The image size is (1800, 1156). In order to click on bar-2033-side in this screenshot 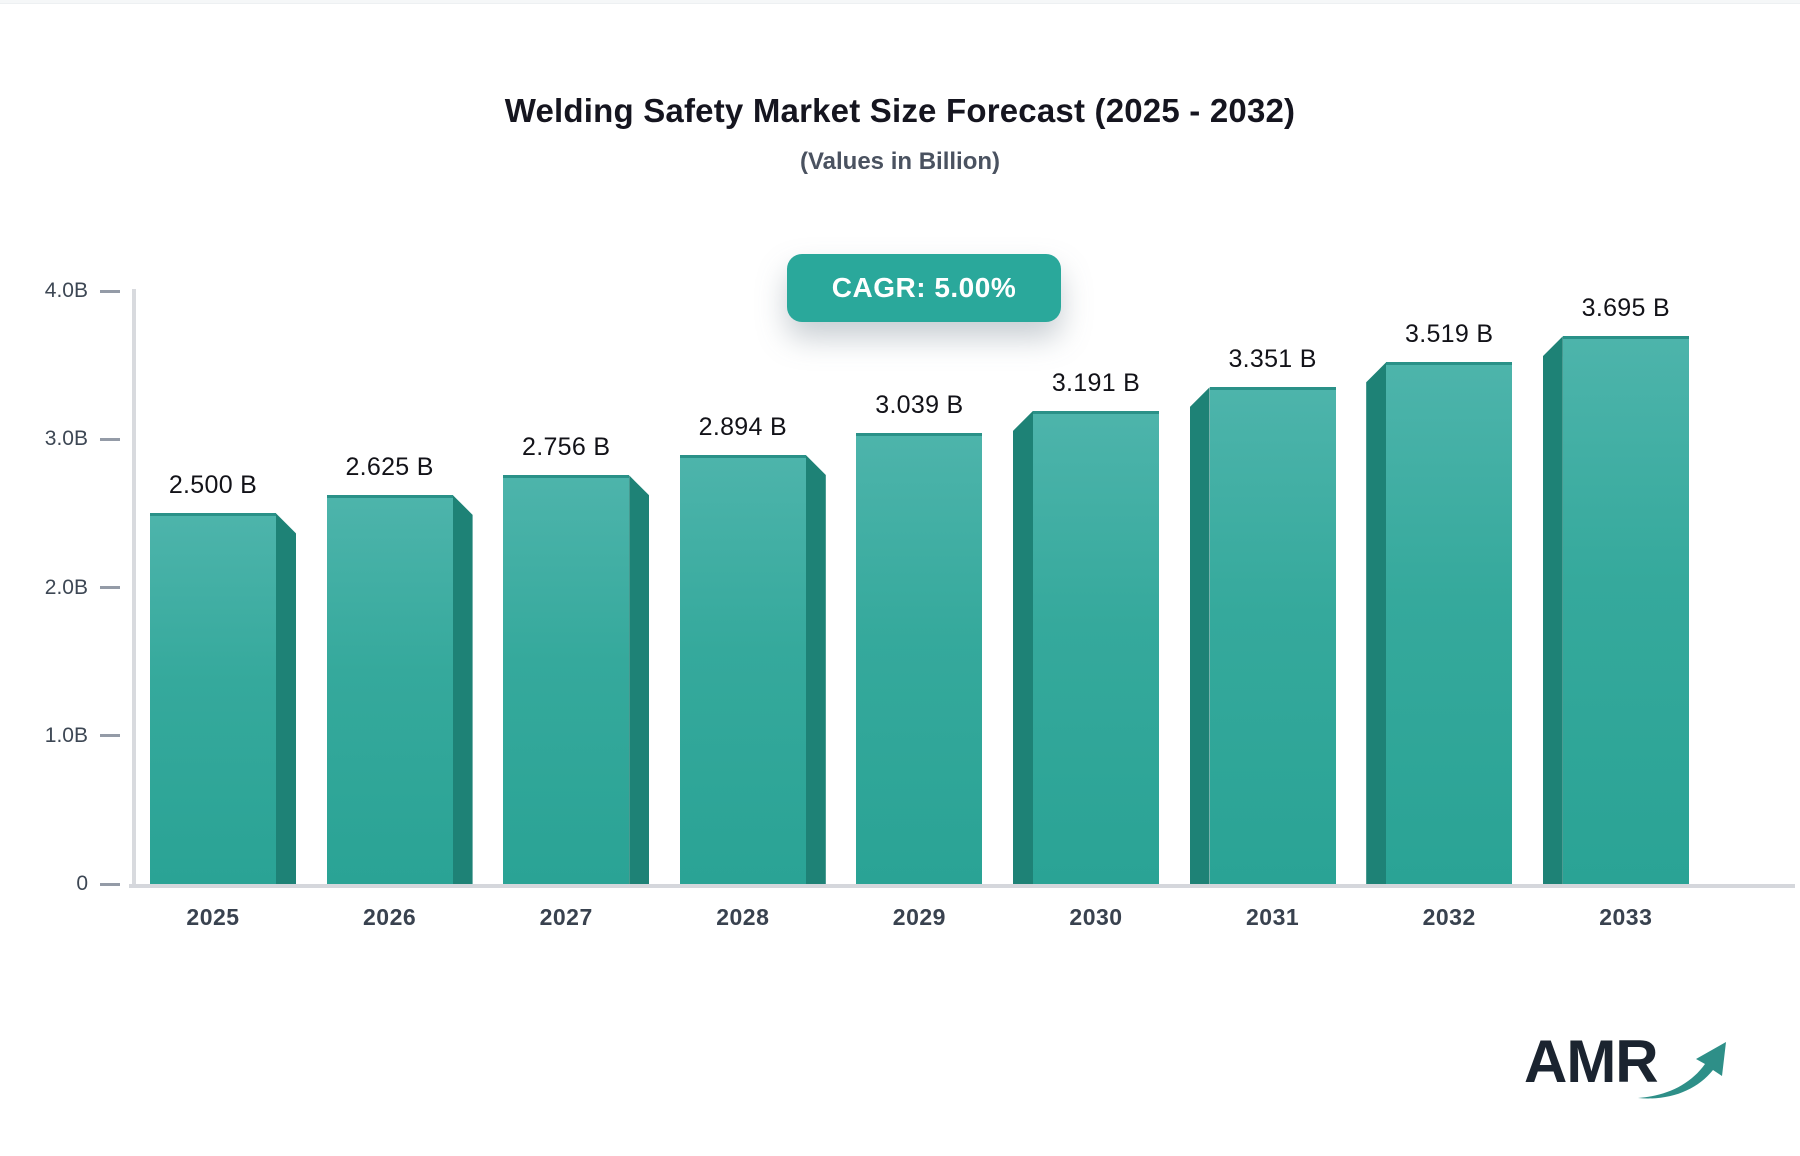, I will do `click(1552, 610)`.